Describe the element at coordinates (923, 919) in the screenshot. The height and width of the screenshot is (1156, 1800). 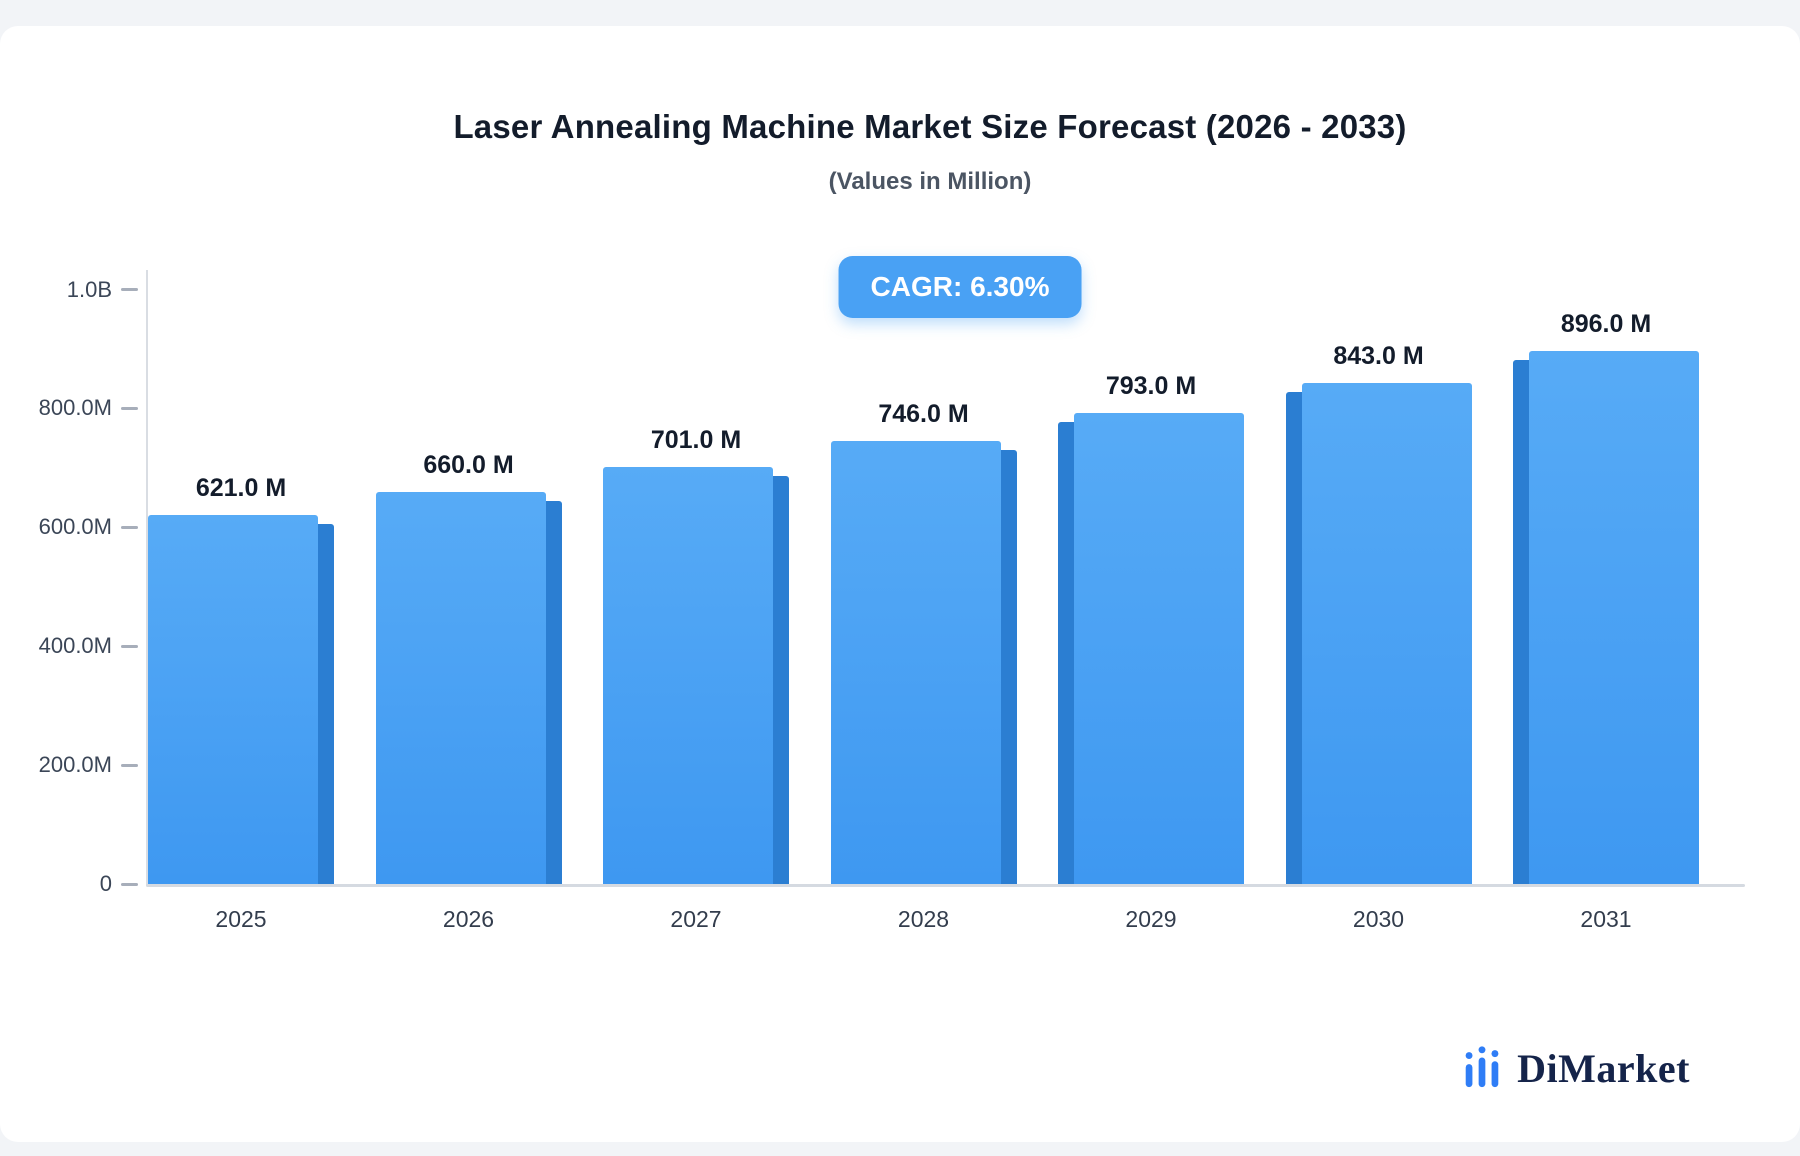
I see `x-axis-label: 2028` at that location.